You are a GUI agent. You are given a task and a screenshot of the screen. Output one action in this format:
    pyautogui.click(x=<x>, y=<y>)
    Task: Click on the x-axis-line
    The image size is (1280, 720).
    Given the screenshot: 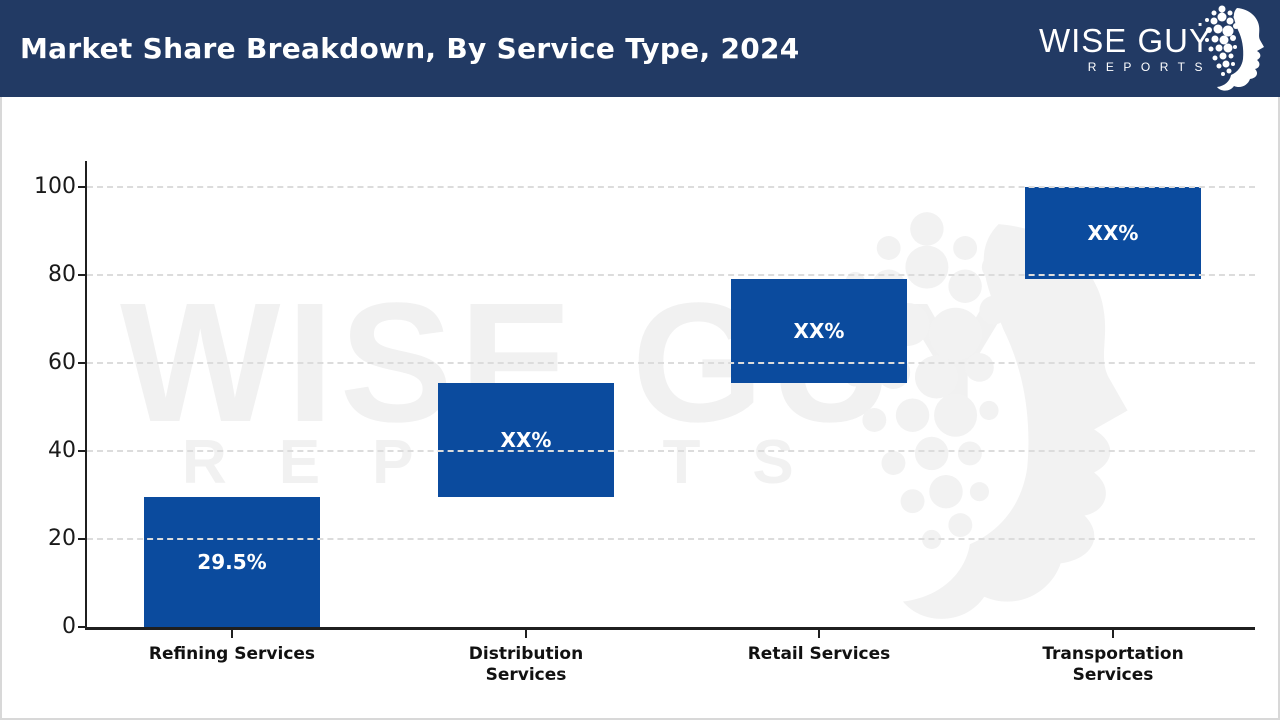 What is the action you would take?
    pyautogui.click(x=670, y=628)
    